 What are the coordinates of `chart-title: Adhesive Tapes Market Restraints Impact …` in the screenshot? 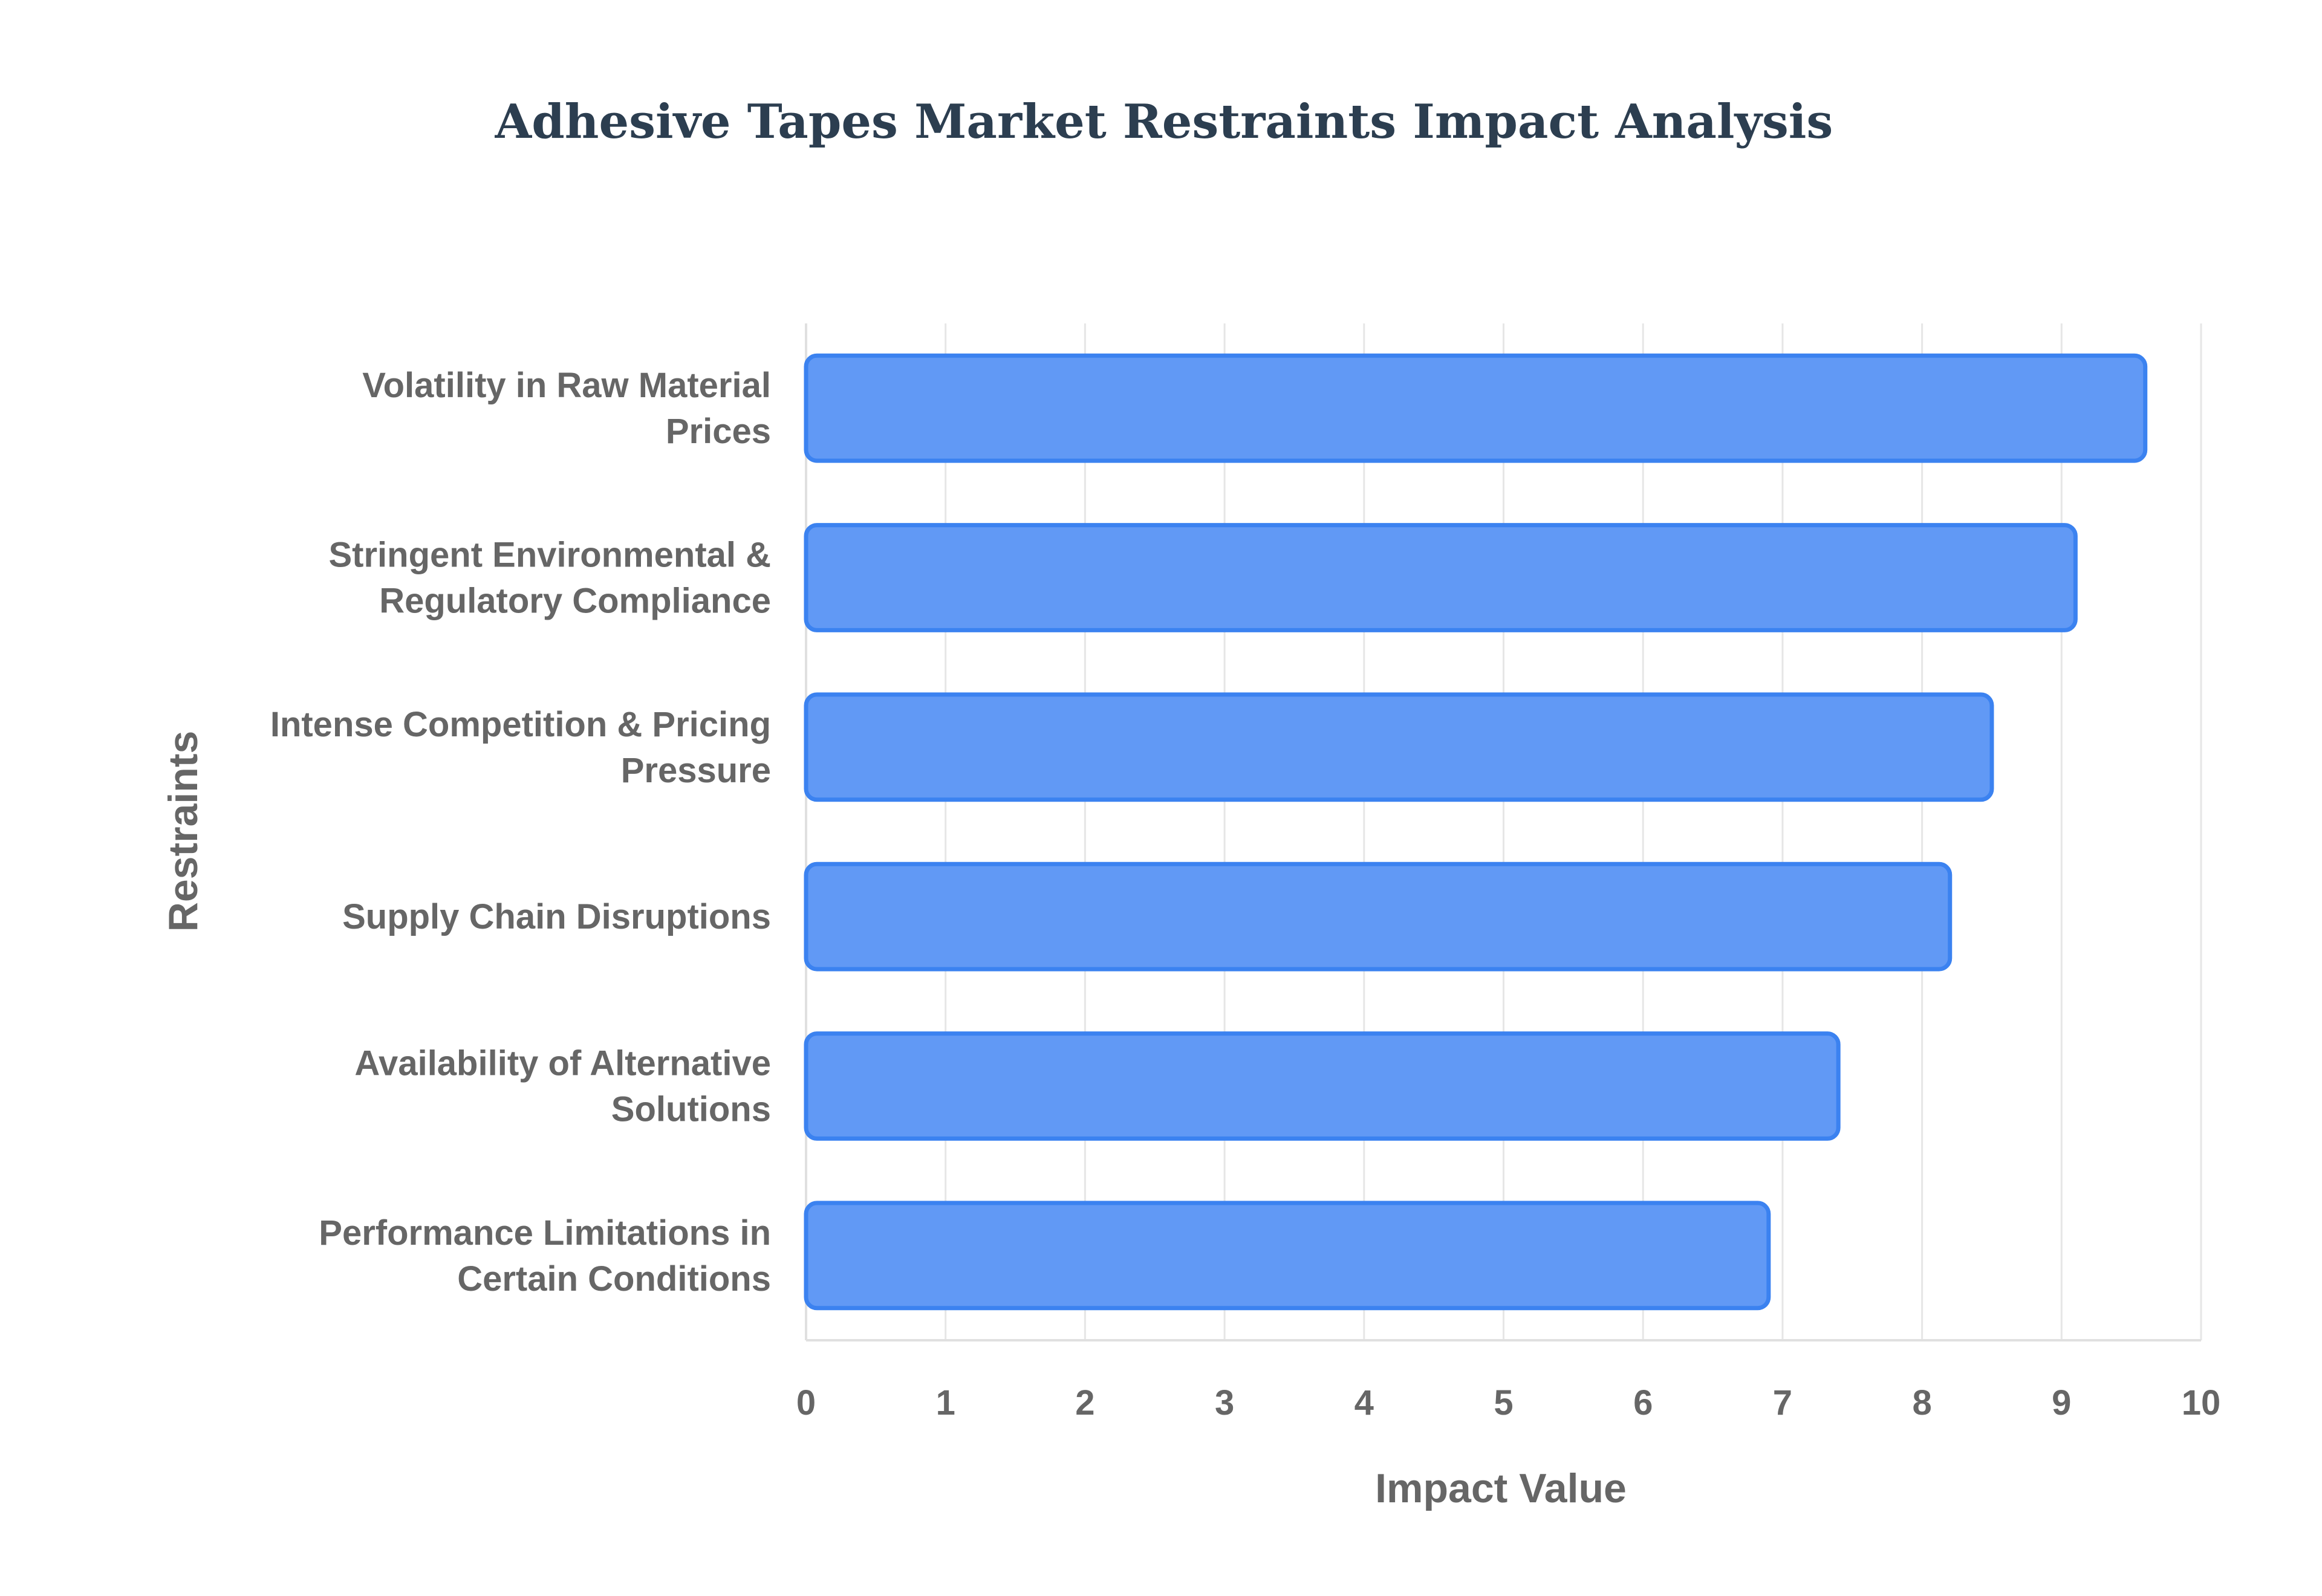 It's located at (1164, 121).